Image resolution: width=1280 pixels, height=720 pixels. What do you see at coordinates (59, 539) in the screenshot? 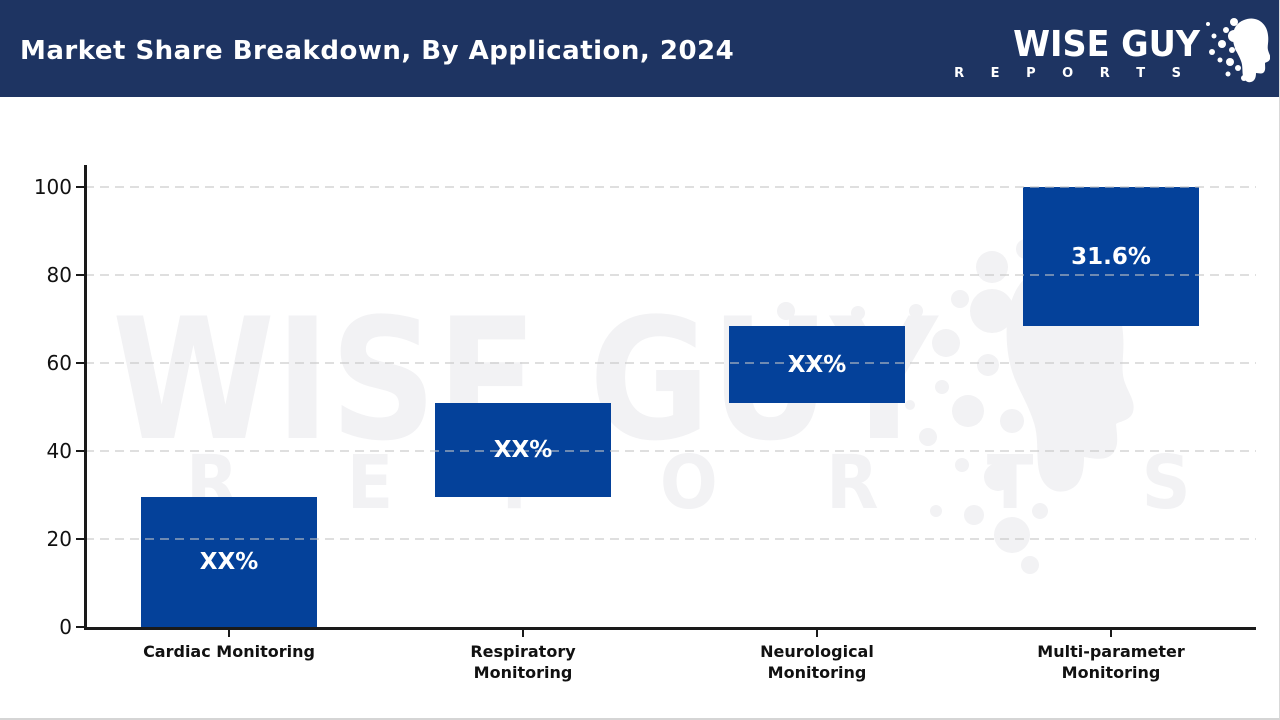
I see `y-tick-label: 20` at bounding box center [59, 539].